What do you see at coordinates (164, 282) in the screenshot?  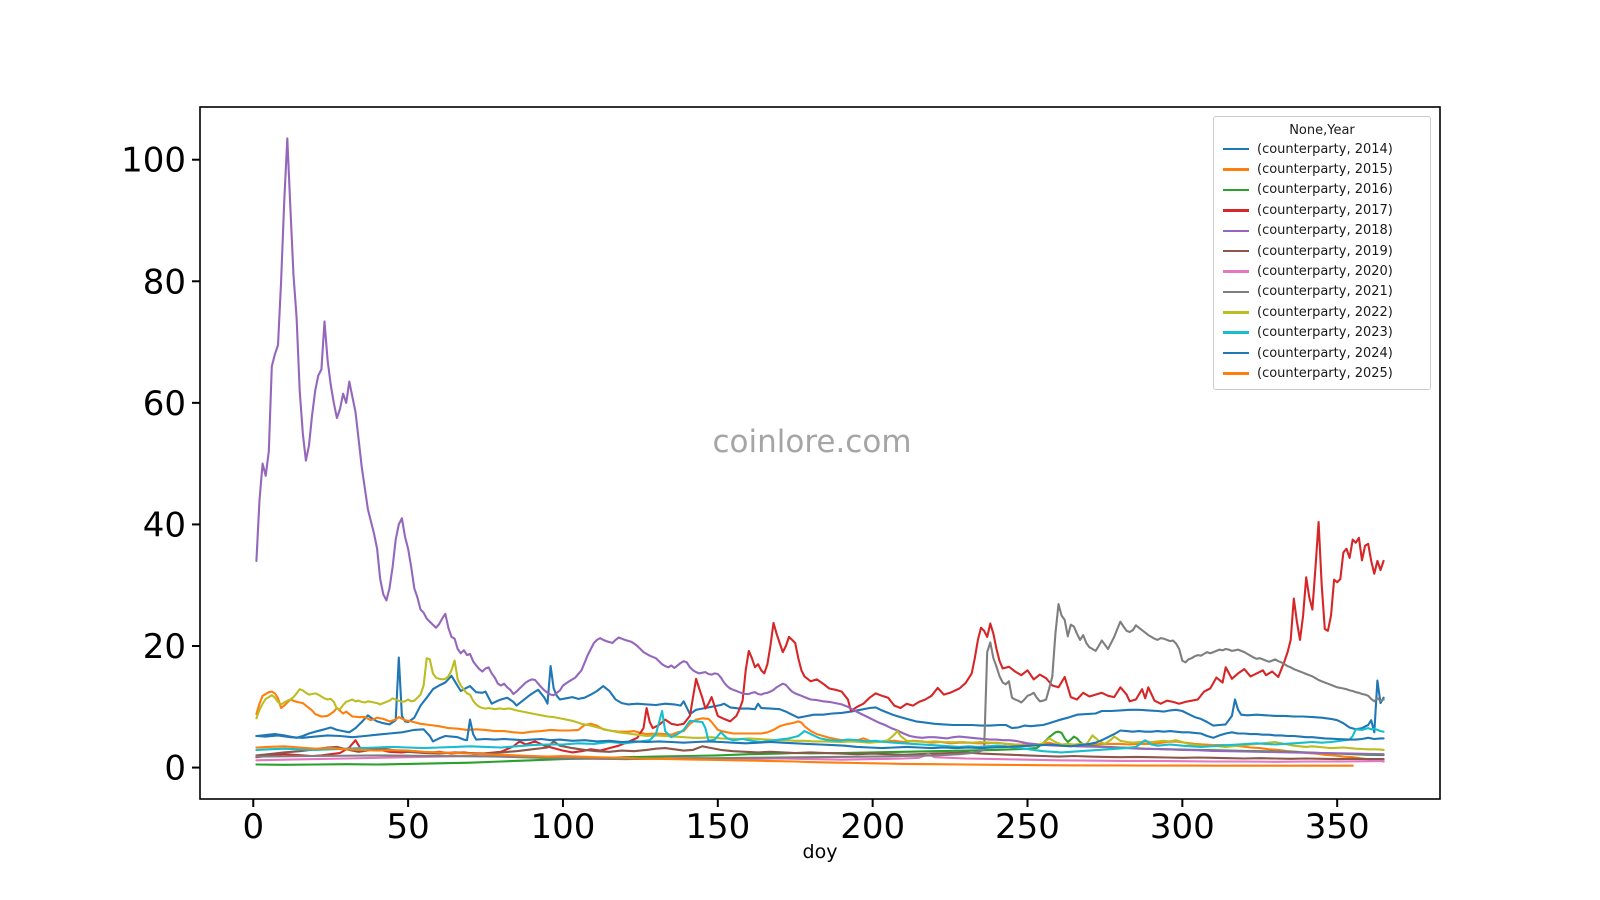 I see `y-tick-label: 80` at bounding box center [164, 282].